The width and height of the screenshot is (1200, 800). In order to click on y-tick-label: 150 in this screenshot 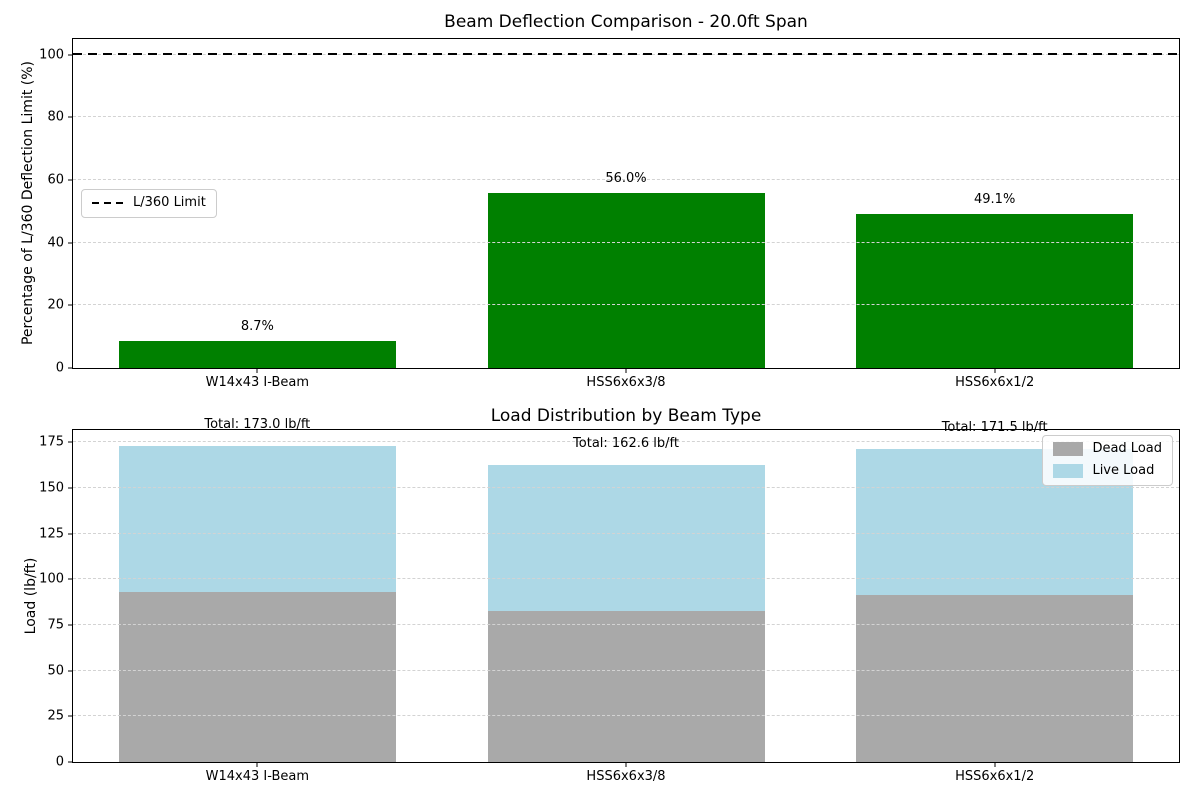, I will do `click(51, 488)`.